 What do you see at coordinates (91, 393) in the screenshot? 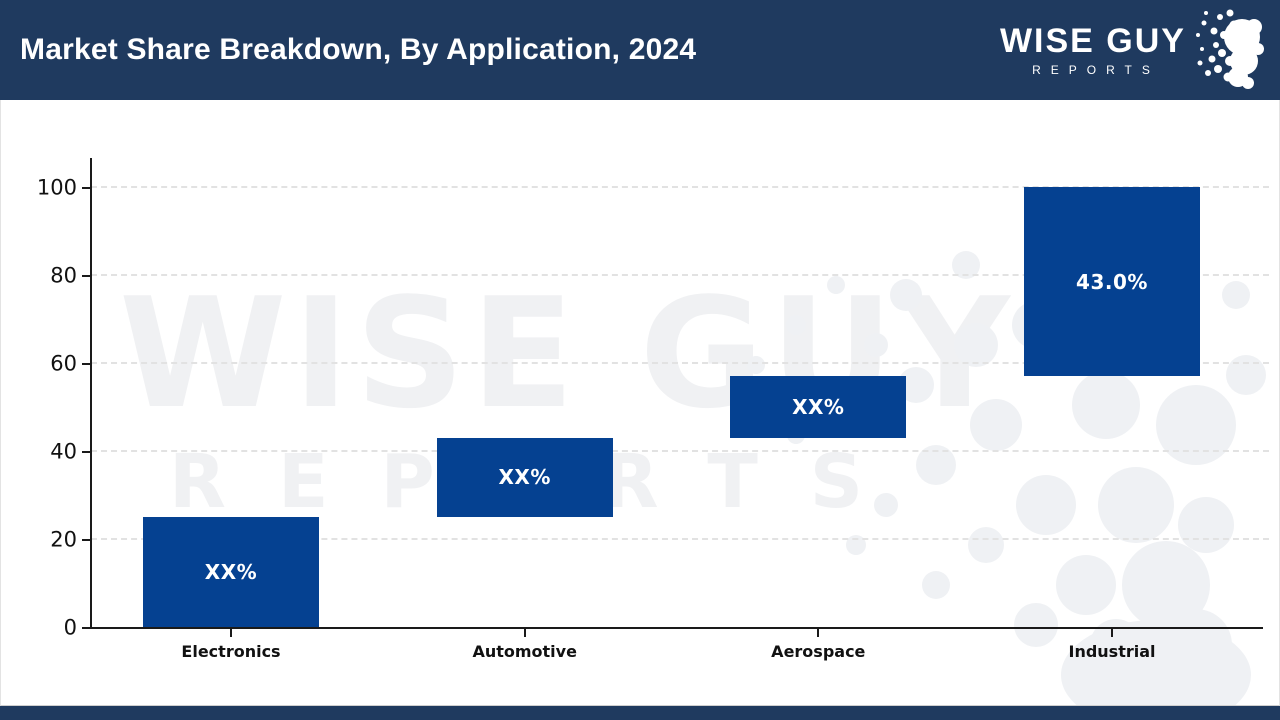
I see `y-axis` at bounding box center [91, 393].